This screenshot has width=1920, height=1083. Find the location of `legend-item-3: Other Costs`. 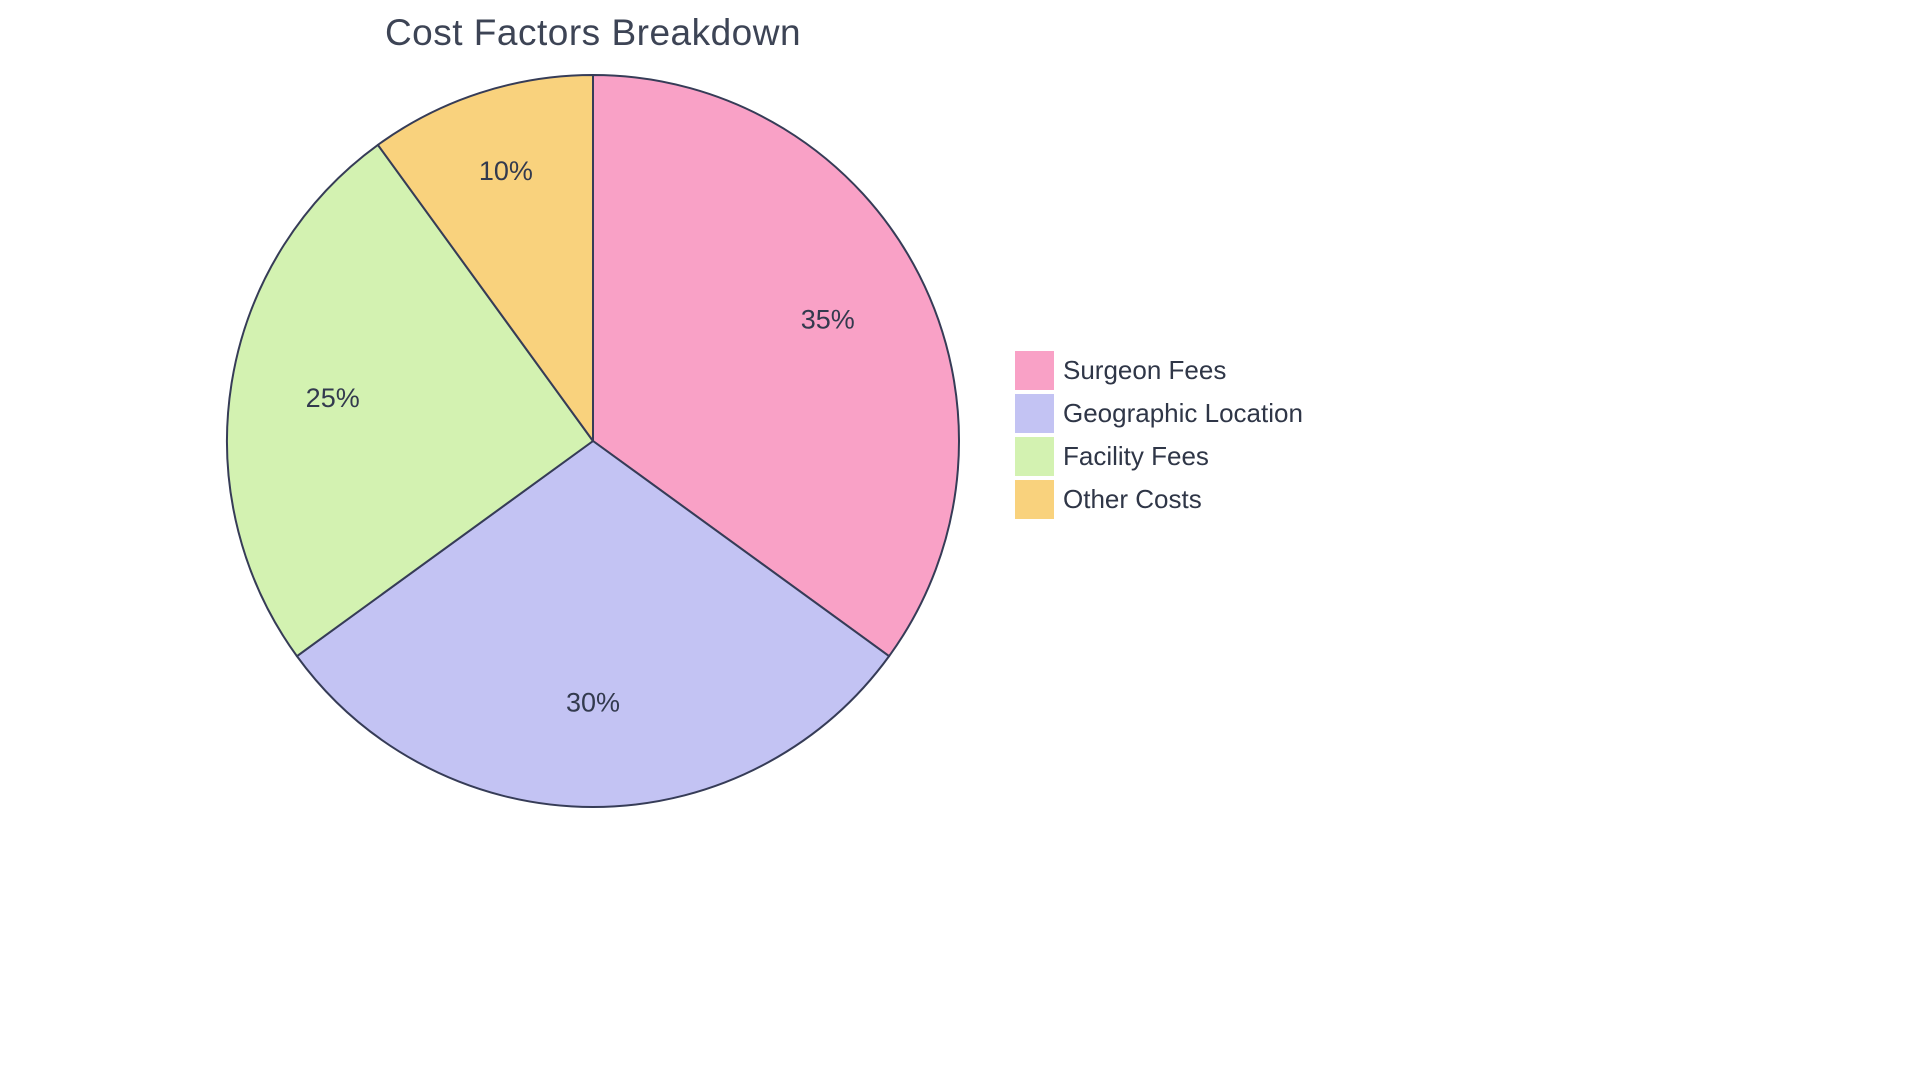

legend-item-3: Other Costs is located at coordinates (1159, 499).